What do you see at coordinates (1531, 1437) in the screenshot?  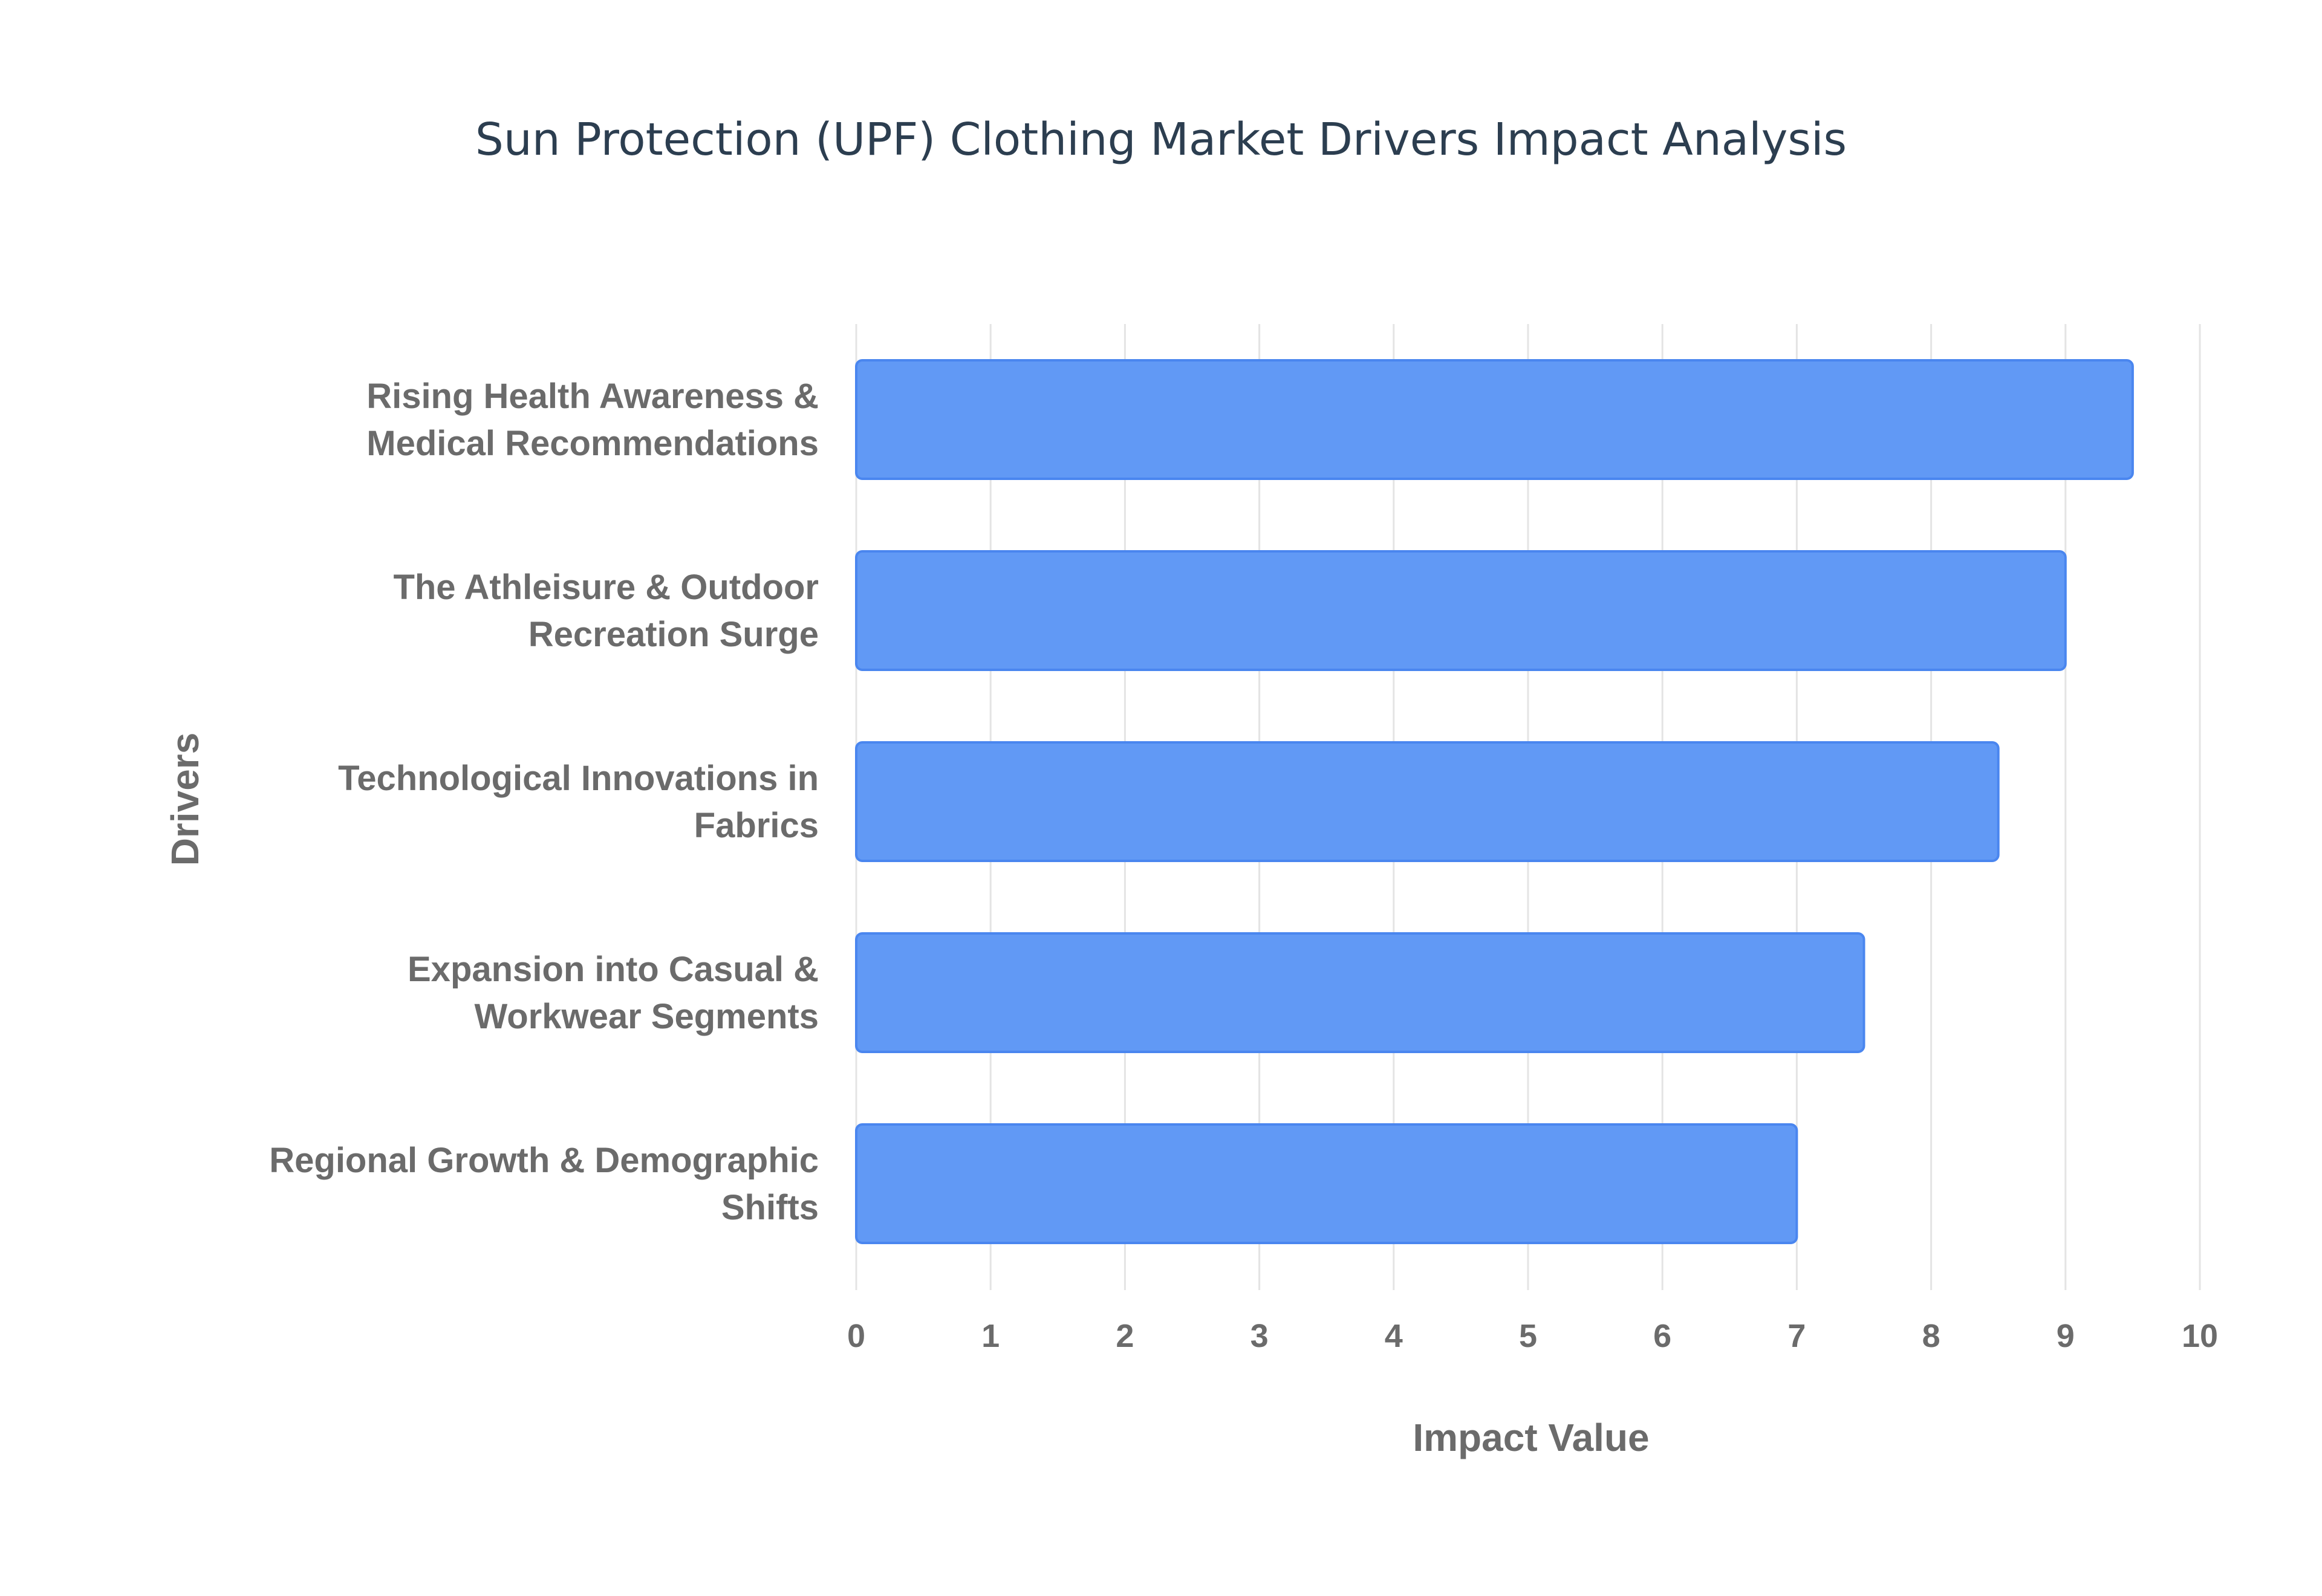 I see `x-axis-title: Impact Value` at bounding box center [1531, 1437].